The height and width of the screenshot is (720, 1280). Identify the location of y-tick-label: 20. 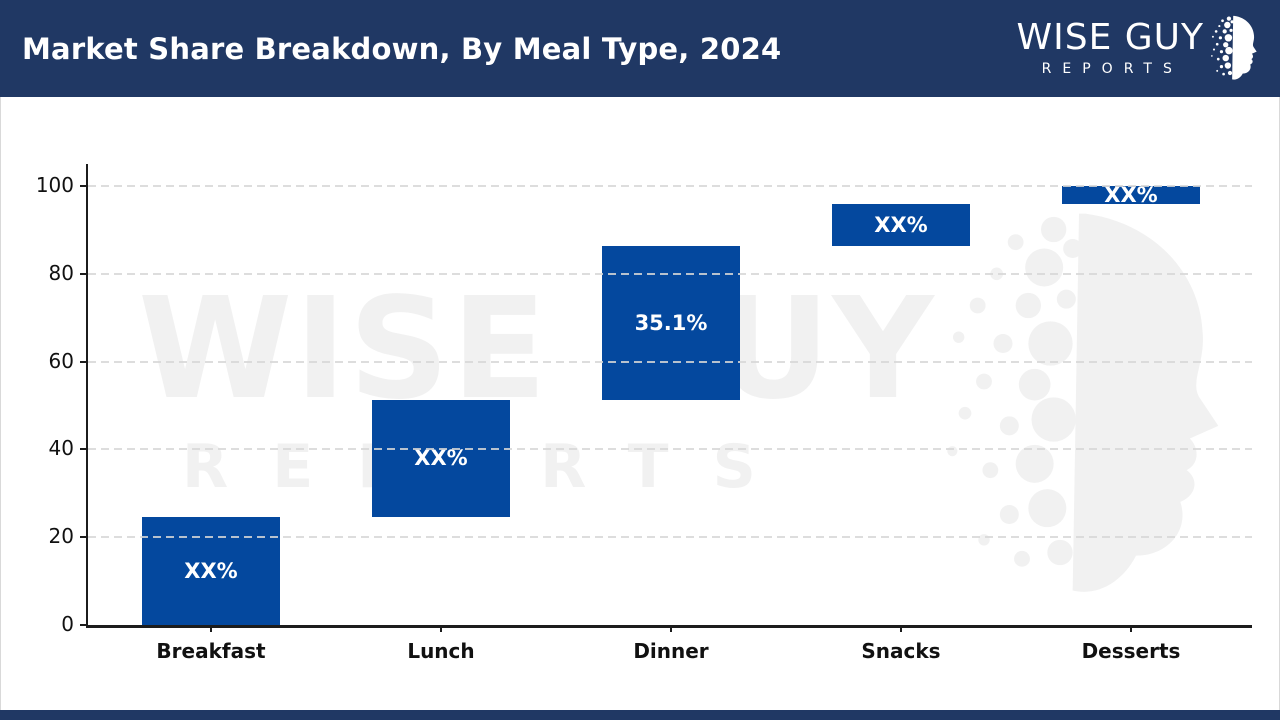
(61, 536).